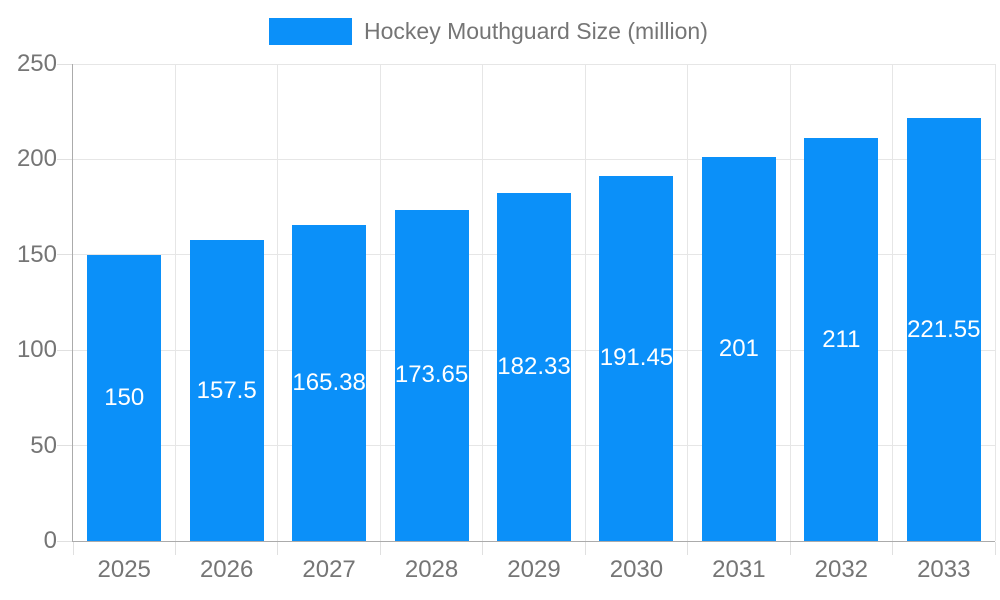 This screenshot has height=600, width=1000. I want to click on y-axis-tick-label: 200, so click(36, 159).